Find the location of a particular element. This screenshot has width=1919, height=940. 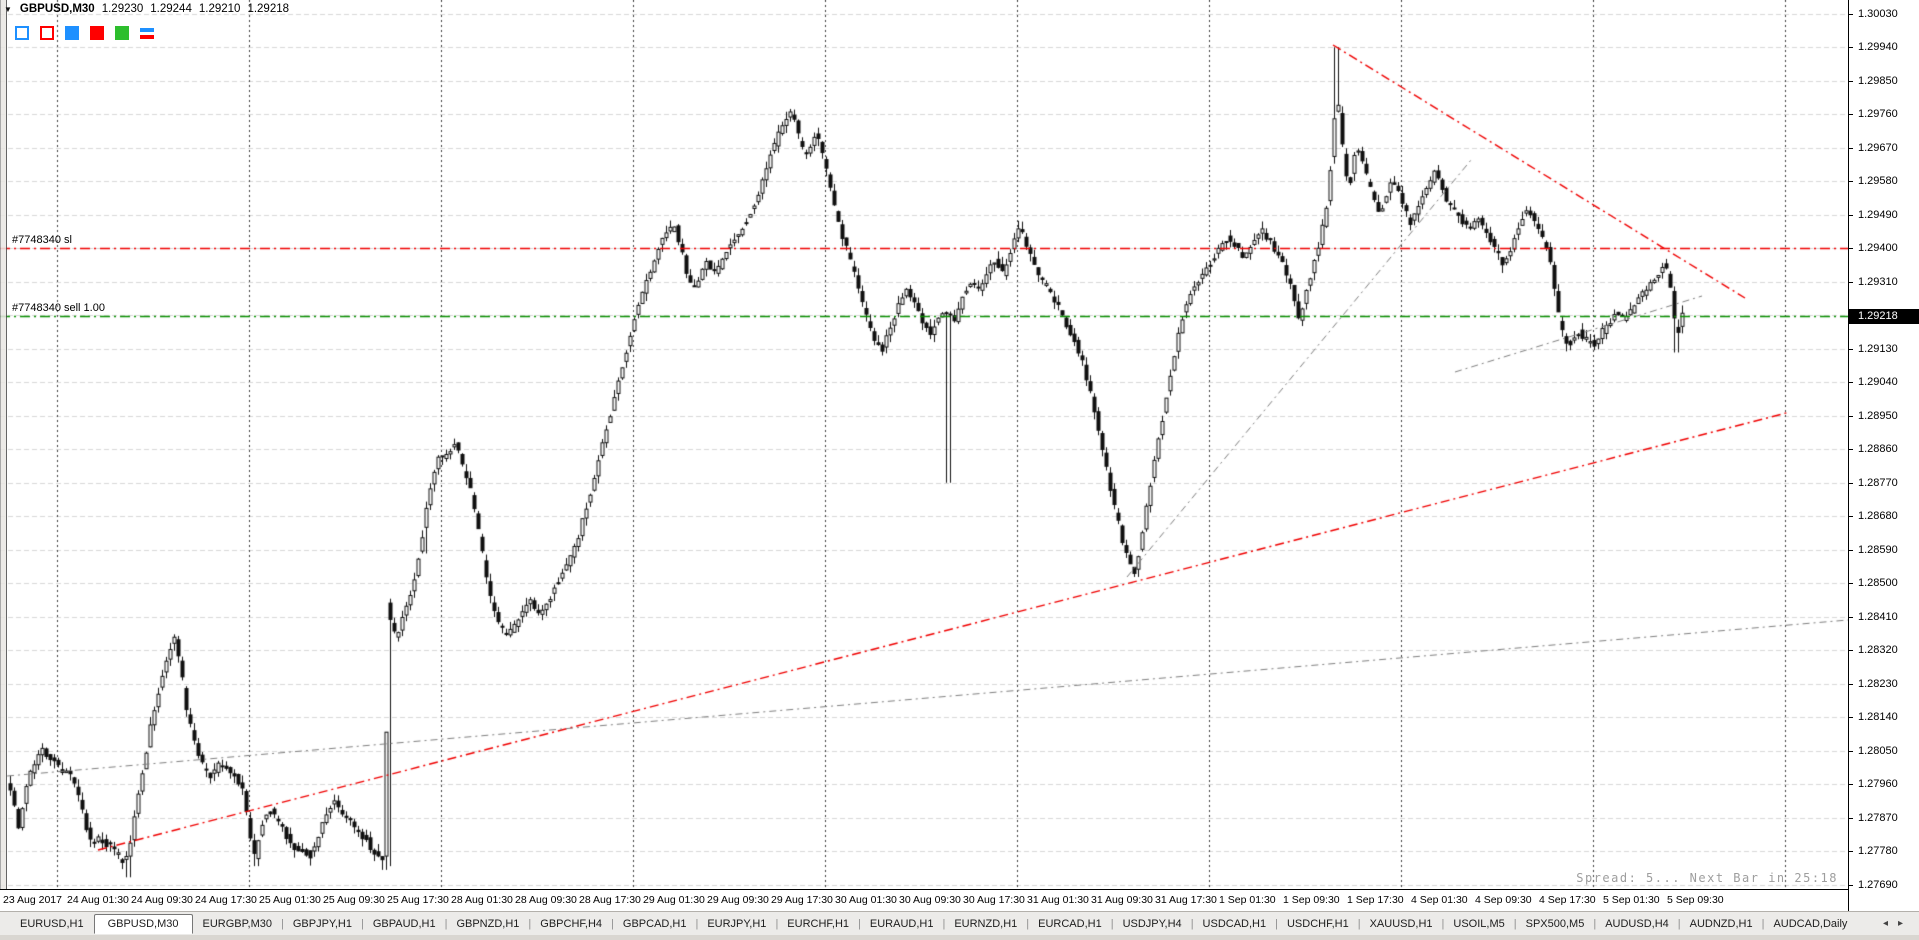

price-tick-value: 1.28590 is located at coordinates (1878, 549).